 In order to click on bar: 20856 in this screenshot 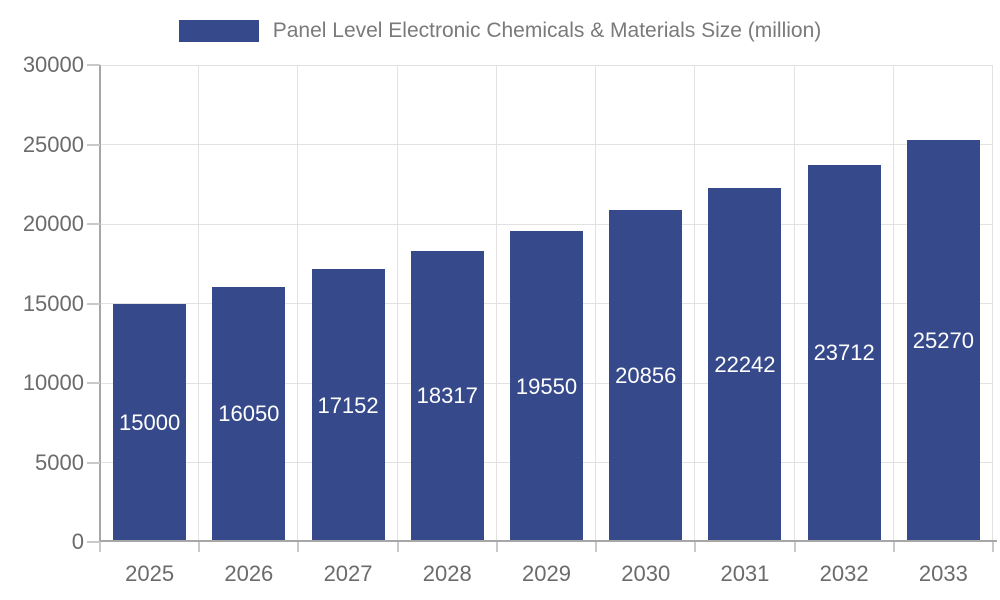, I will do `click(646, 376)`.